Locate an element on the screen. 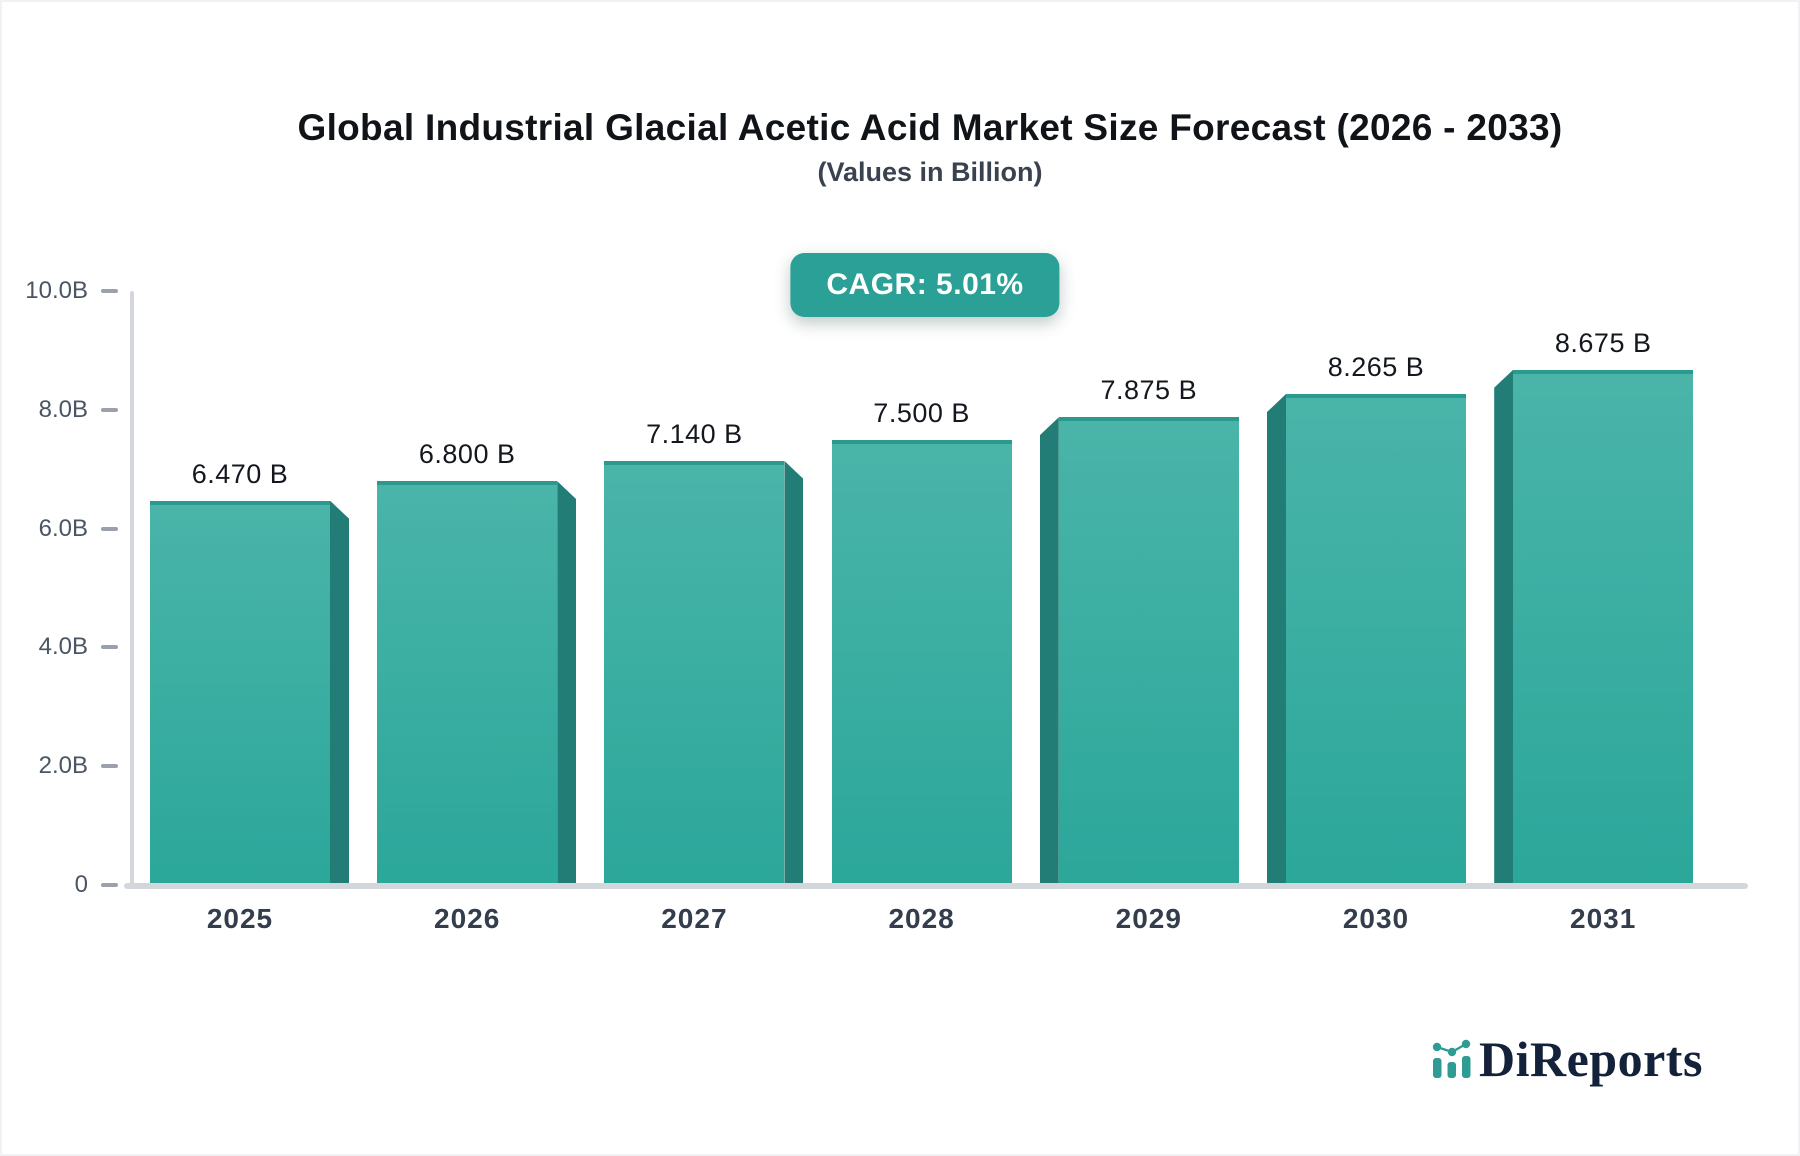 The height and width of the screenshot is (1156, 1800). bar-side-face-2025 is located at coordinates (339, 692).